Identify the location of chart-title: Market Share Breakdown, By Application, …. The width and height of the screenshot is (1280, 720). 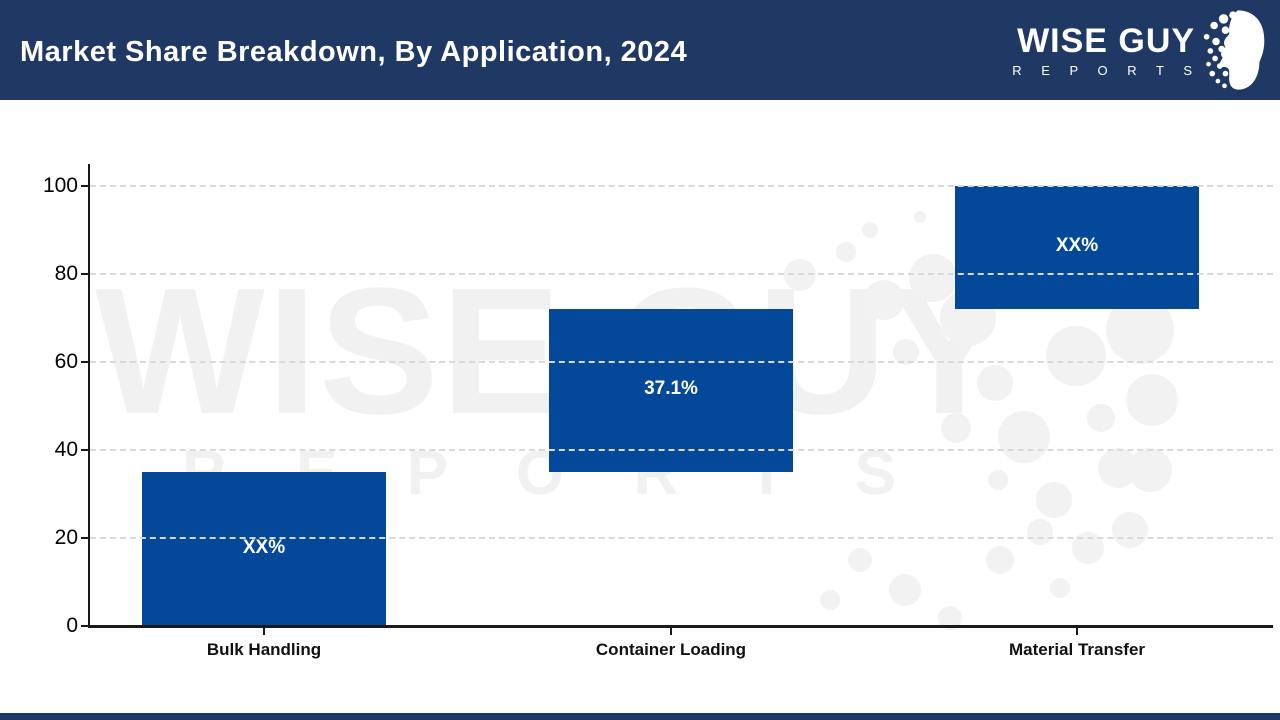
(354, 52).